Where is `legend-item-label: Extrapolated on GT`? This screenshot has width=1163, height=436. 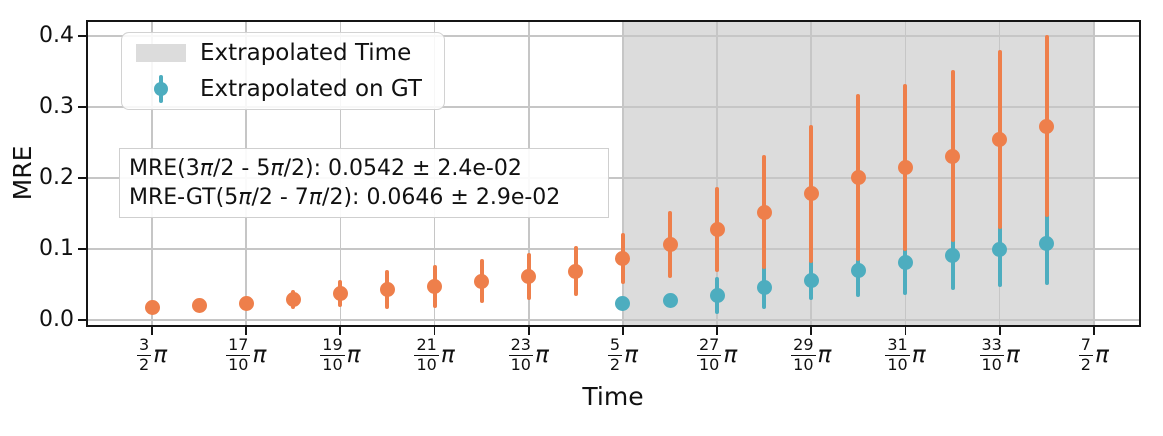
legend-item-label: Extrapolated on GT is located at coordinates (311, 89).